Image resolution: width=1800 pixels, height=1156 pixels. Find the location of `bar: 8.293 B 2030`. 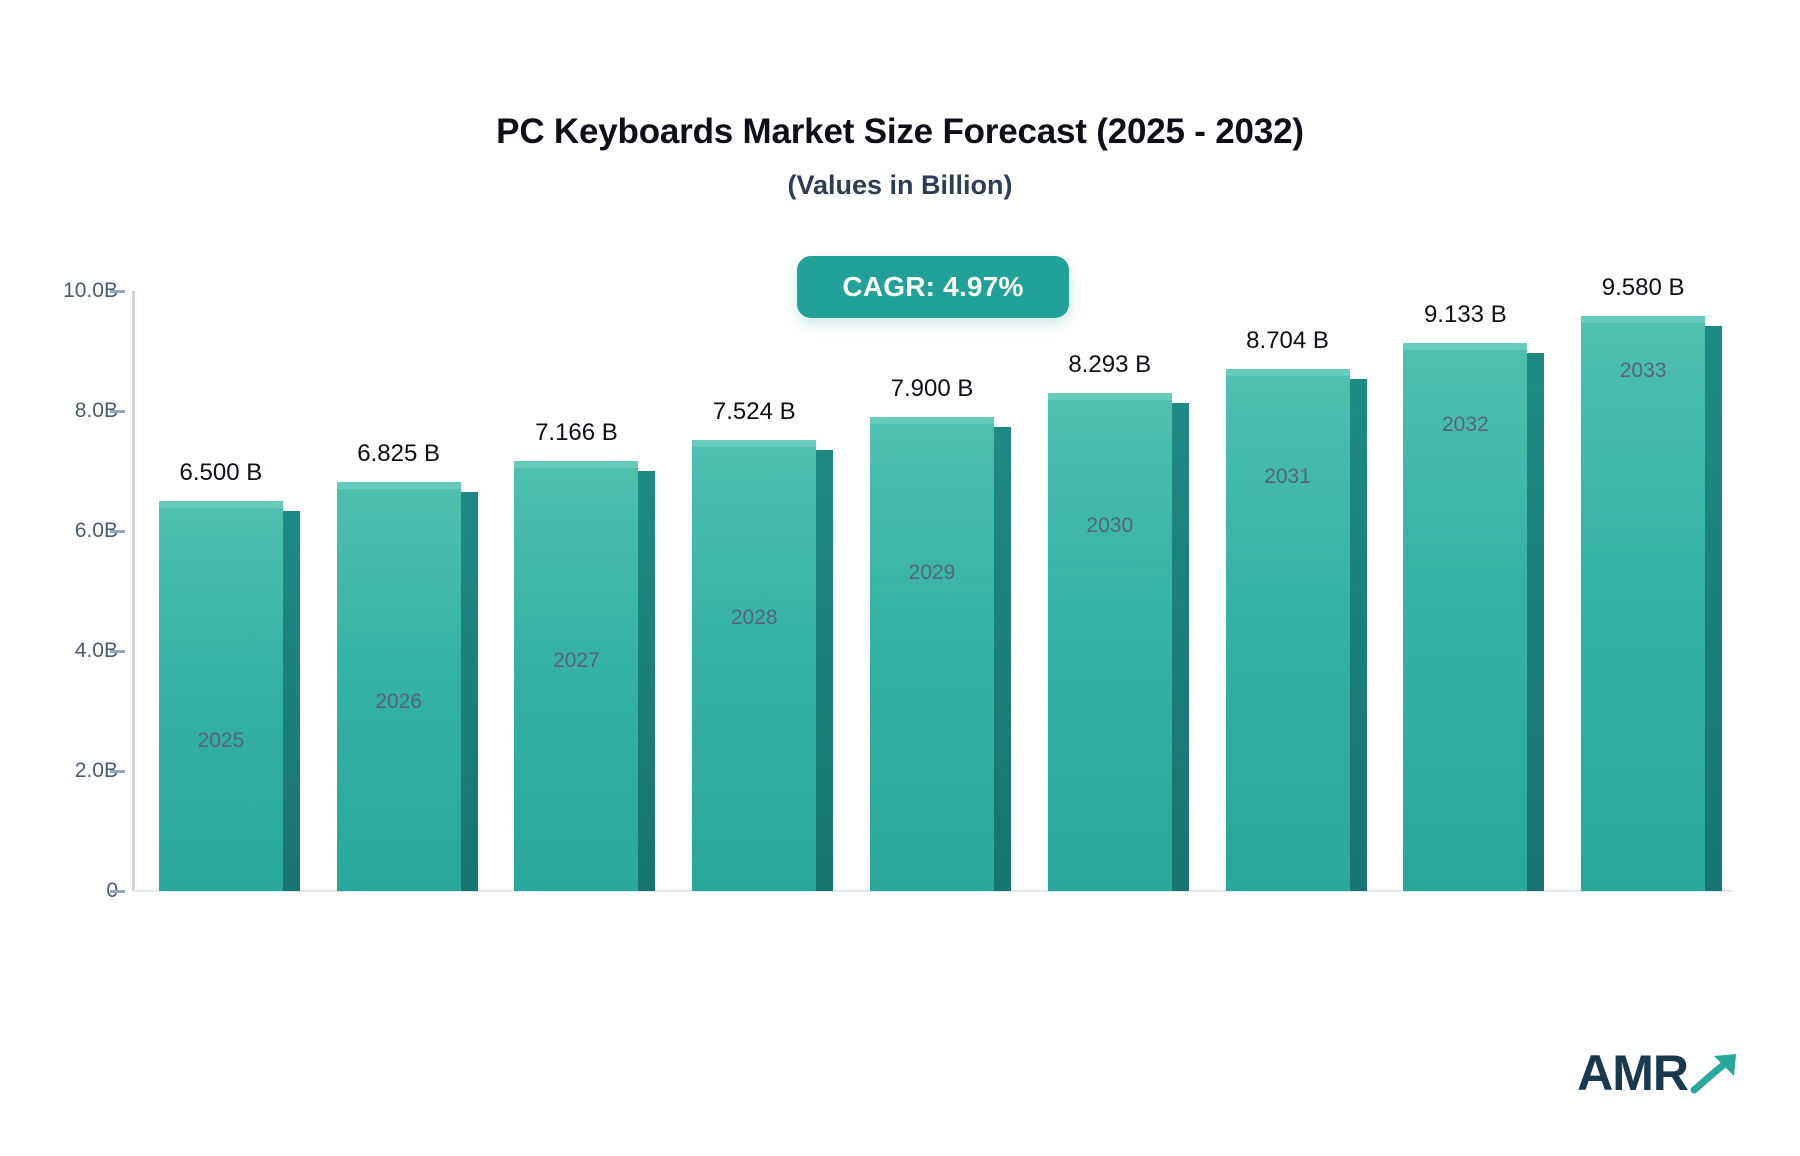

bar: 8.293 B 2030 is located at coordinates (1118, 621).